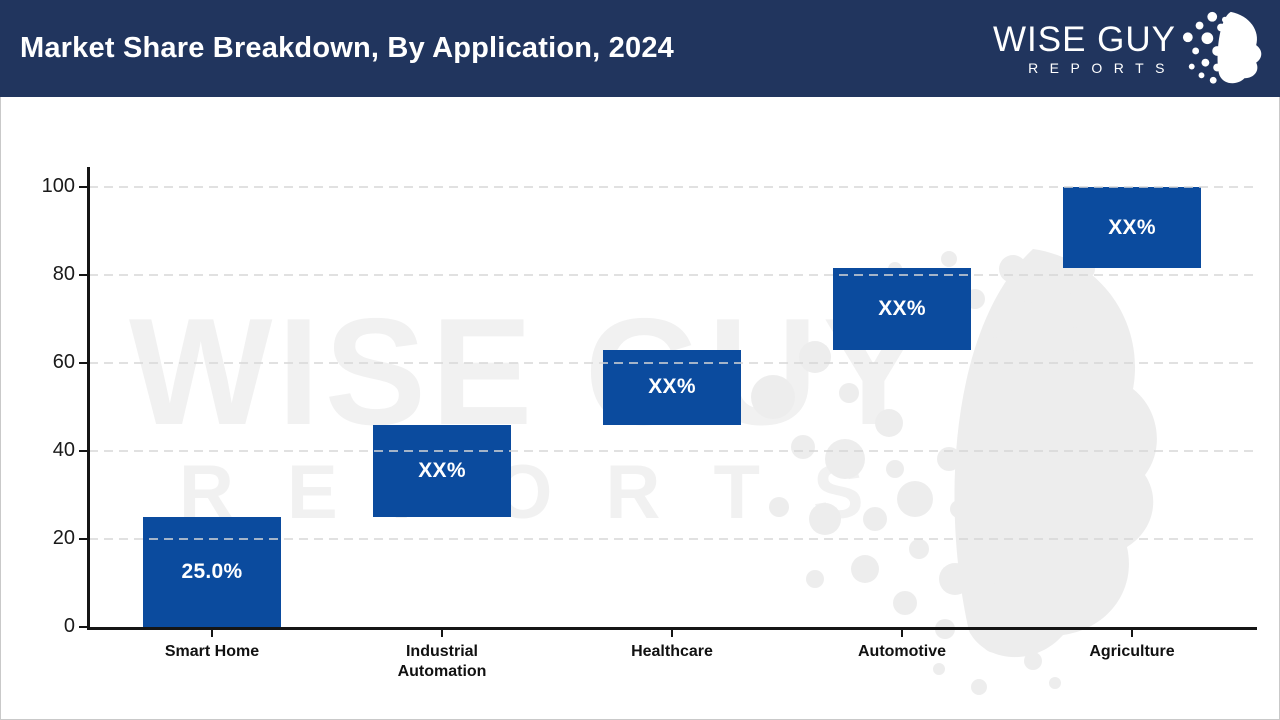 This screenshot has height=720, width=1280. Describe the element at coordinates (63, 450) in the screenshot. I see `y-tick-label: 40` at that location.